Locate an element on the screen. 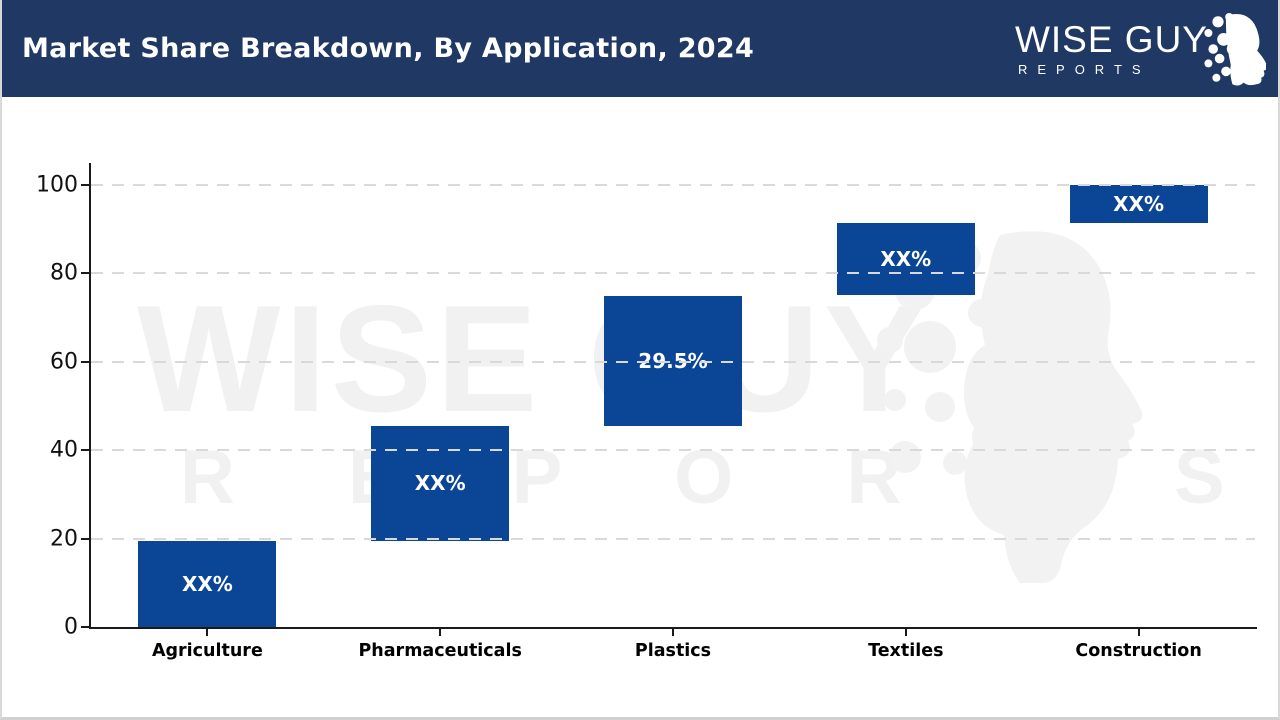 This screenshot has height=720, width=1280. bar-label-construction: XX% is located at coordinates (1139, 203).